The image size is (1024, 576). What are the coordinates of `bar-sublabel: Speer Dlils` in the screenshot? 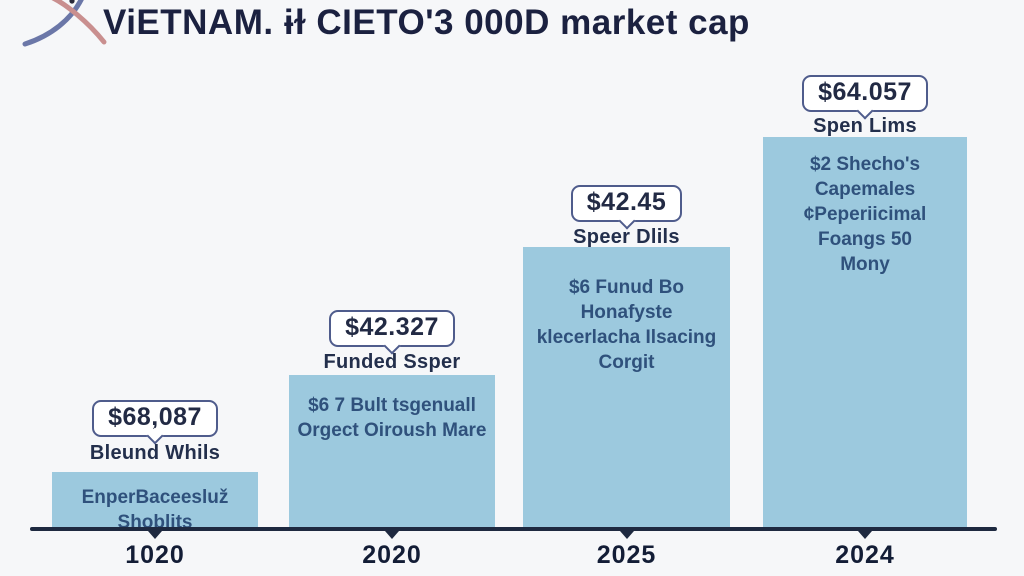 It's located at (626, 237).